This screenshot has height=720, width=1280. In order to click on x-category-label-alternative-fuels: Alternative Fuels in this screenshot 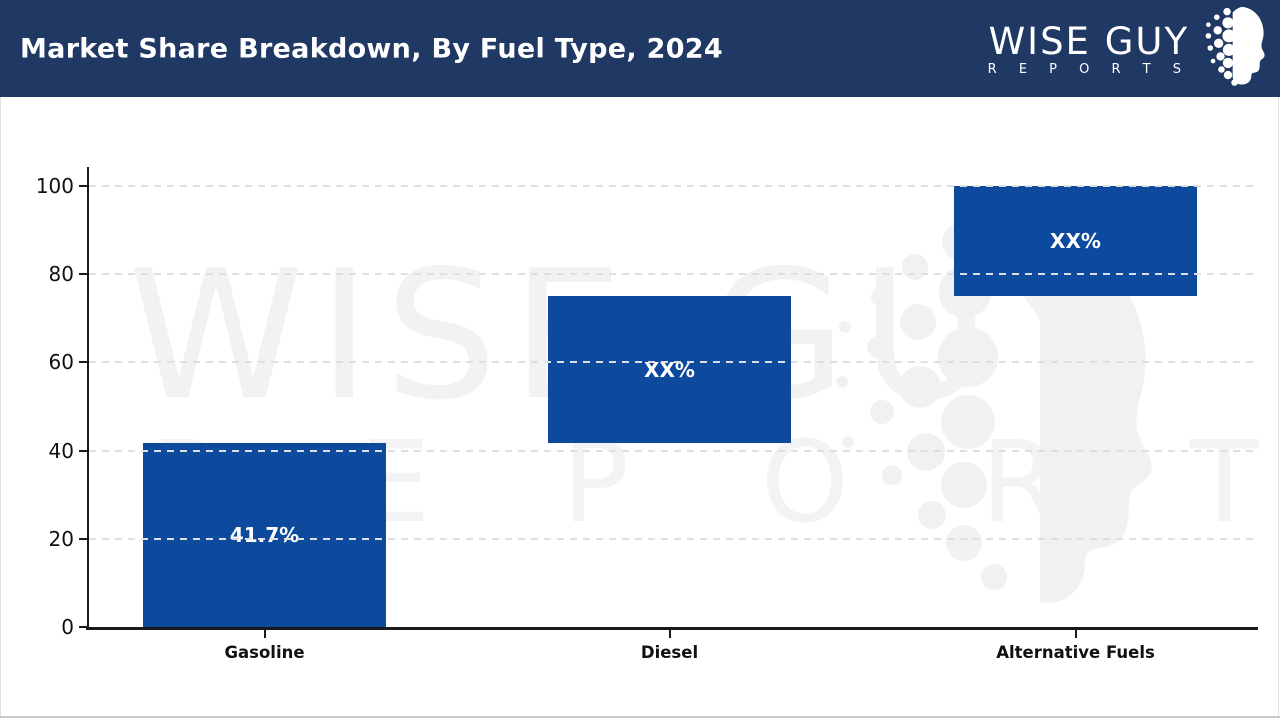, I will do `click(1075, 652)`.